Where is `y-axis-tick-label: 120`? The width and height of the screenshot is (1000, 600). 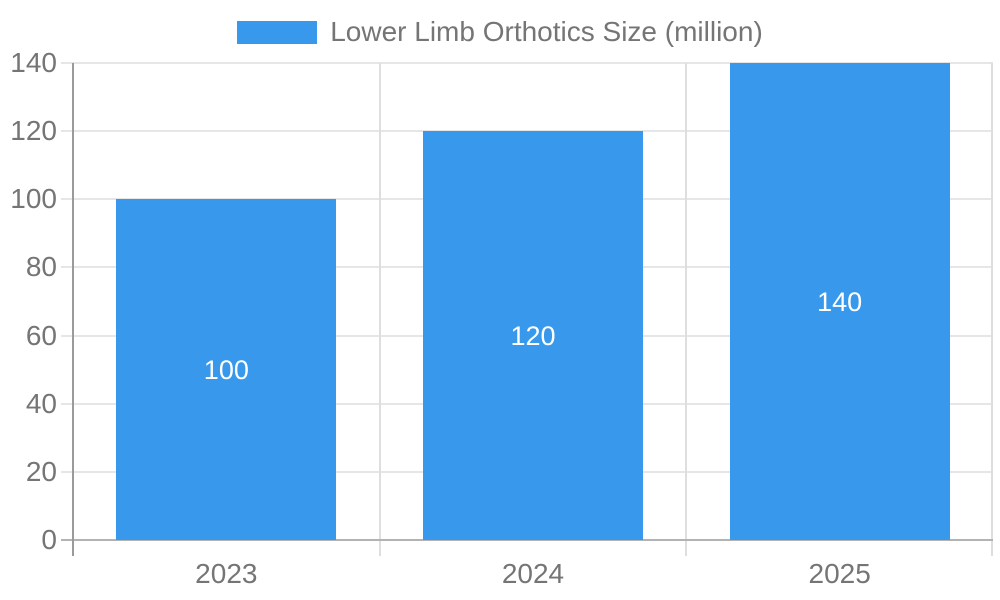 y-axis-tick-label: 120 is located at coordinates (33, 131).